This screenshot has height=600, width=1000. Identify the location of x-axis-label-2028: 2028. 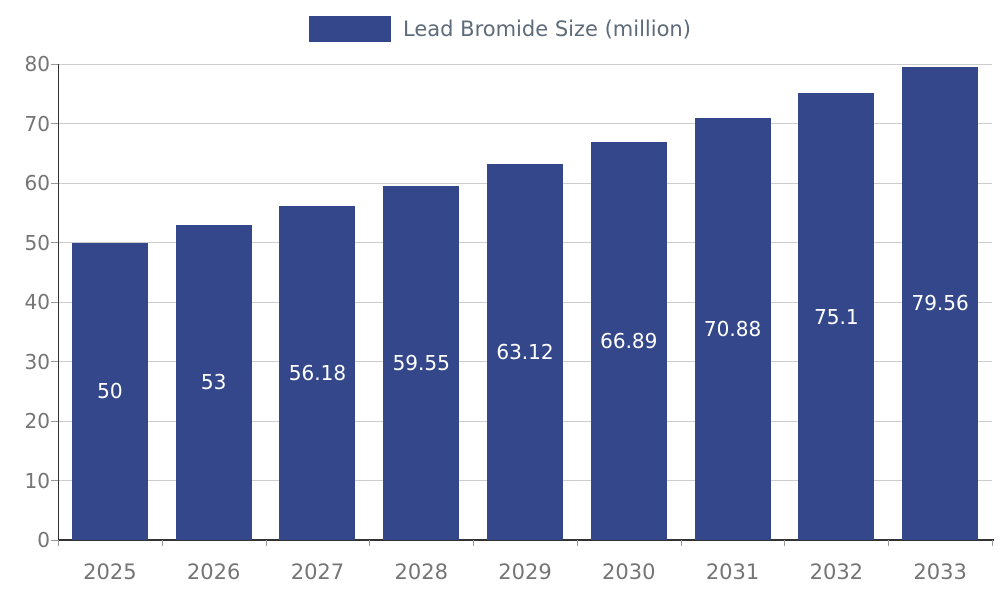
(421, 572).